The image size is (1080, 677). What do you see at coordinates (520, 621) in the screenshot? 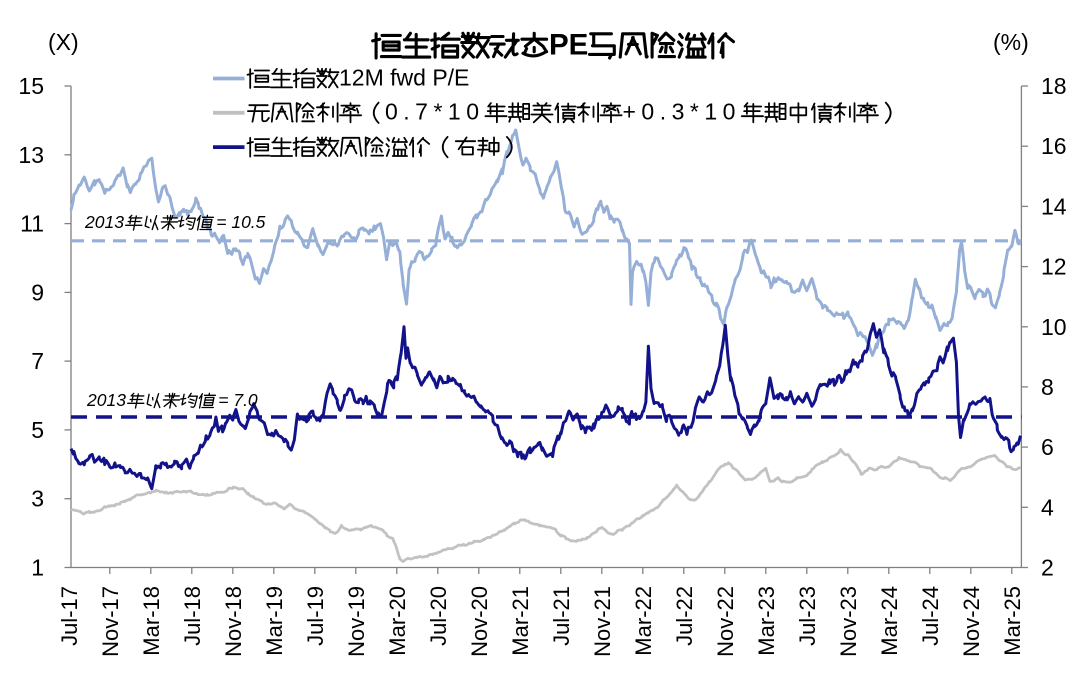
I see `svg-text: Mar-21` at bounding box center [520, 621].